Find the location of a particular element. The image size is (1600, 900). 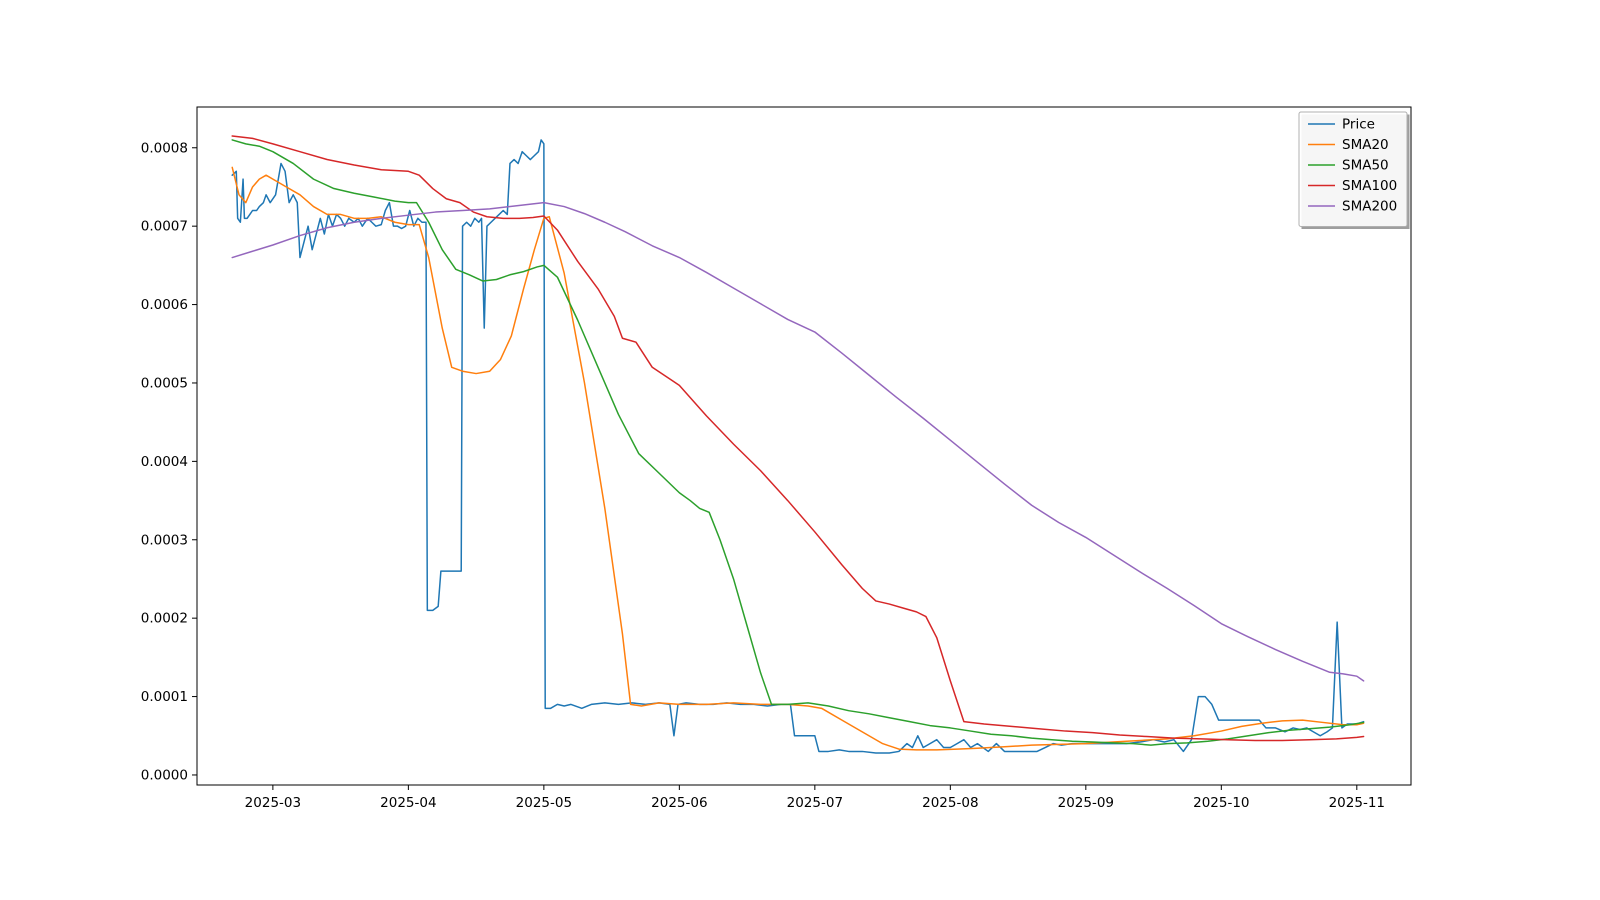

x-tick-label: 2025-10 is located at coordinates (1221, 803).